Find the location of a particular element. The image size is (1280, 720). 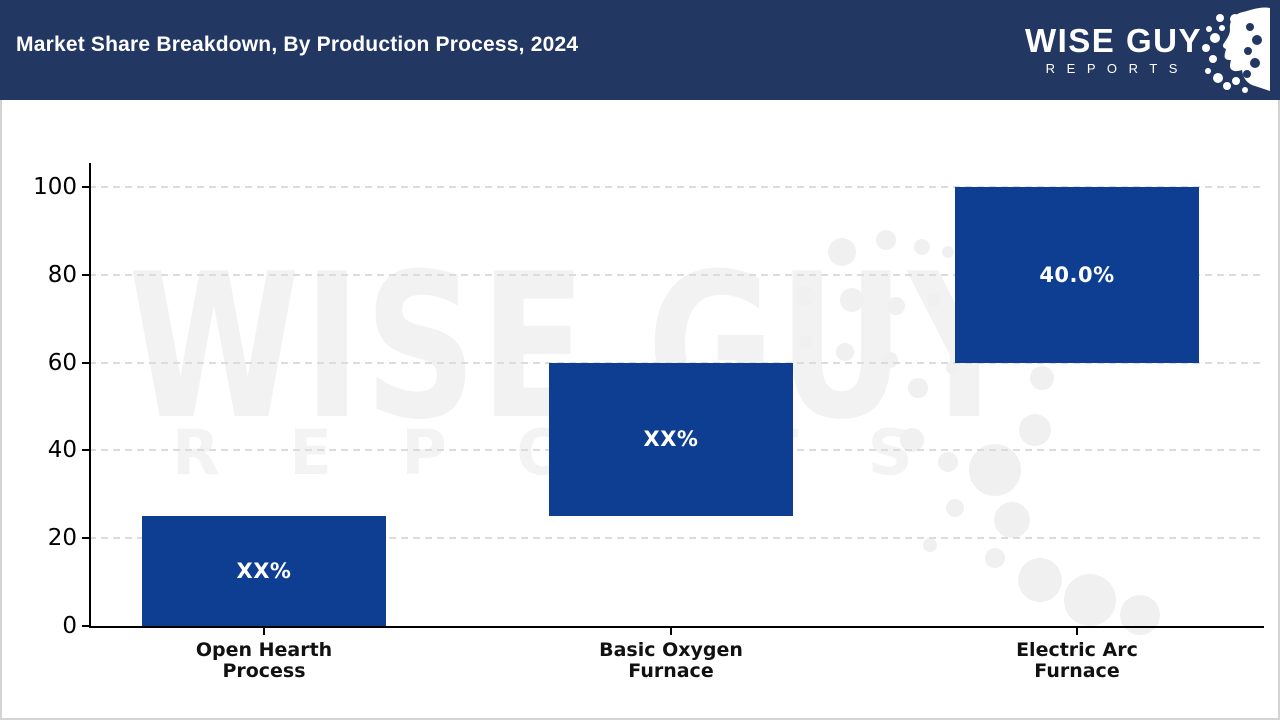

category-label: Open Hearth Process is located at coordinates (264, 660).